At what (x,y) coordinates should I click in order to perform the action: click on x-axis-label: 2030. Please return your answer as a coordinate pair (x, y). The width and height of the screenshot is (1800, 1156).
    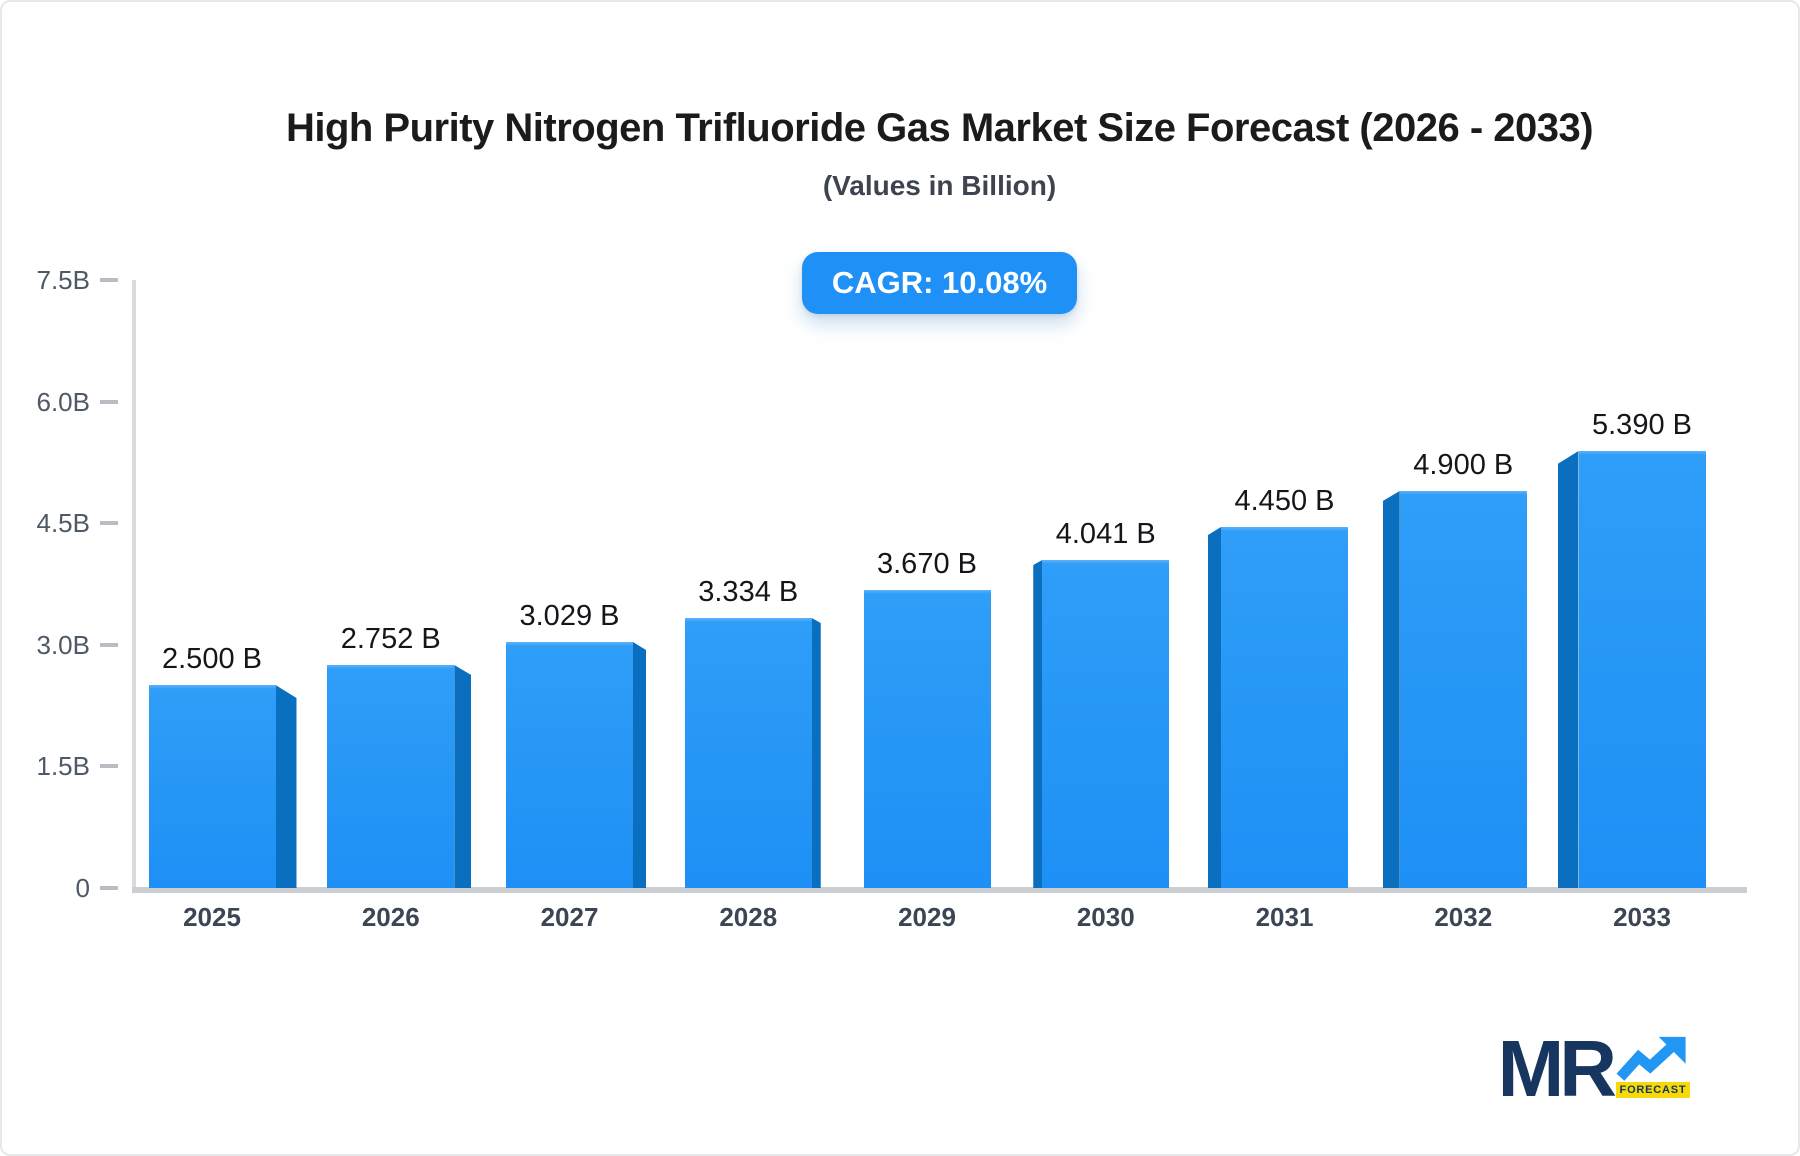
    Looking at the image, I should click on (1105, 917).